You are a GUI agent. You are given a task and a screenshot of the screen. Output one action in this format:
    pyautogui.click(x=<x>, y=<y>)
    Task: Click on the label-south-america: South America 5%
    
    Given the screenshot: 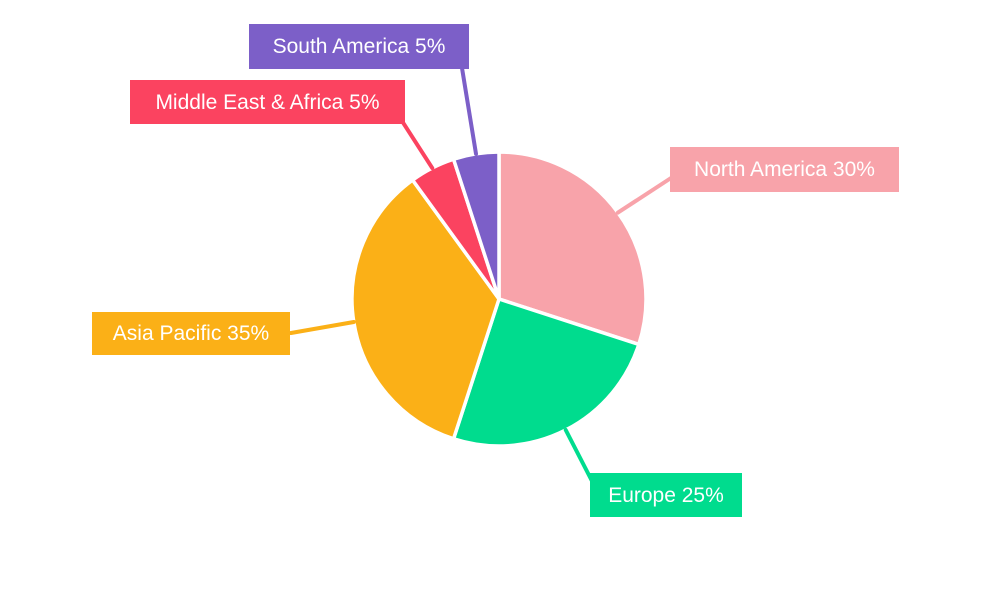 What is the action you would take?
    pyautogui.click(x=359, y=46)
    